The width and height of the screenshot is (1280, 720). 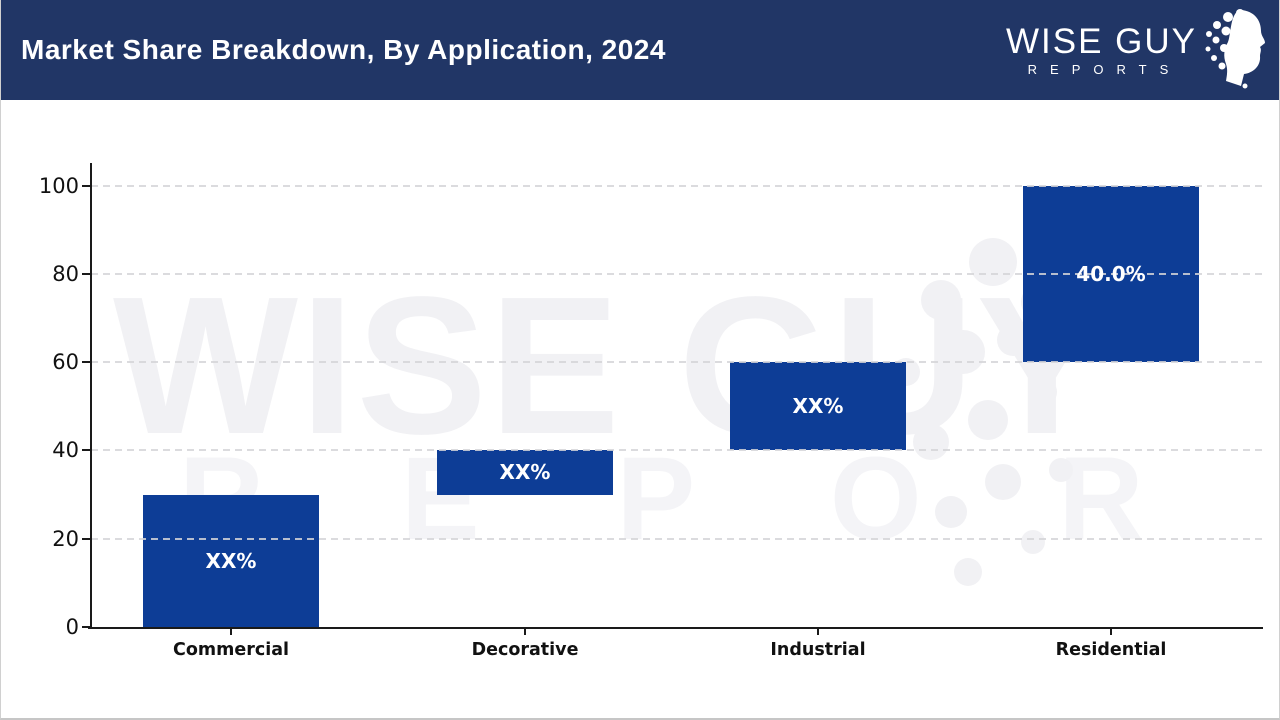 I want to click on brand-logo-text: WISE GUY REPORTS, so click(x=1101, y=49).